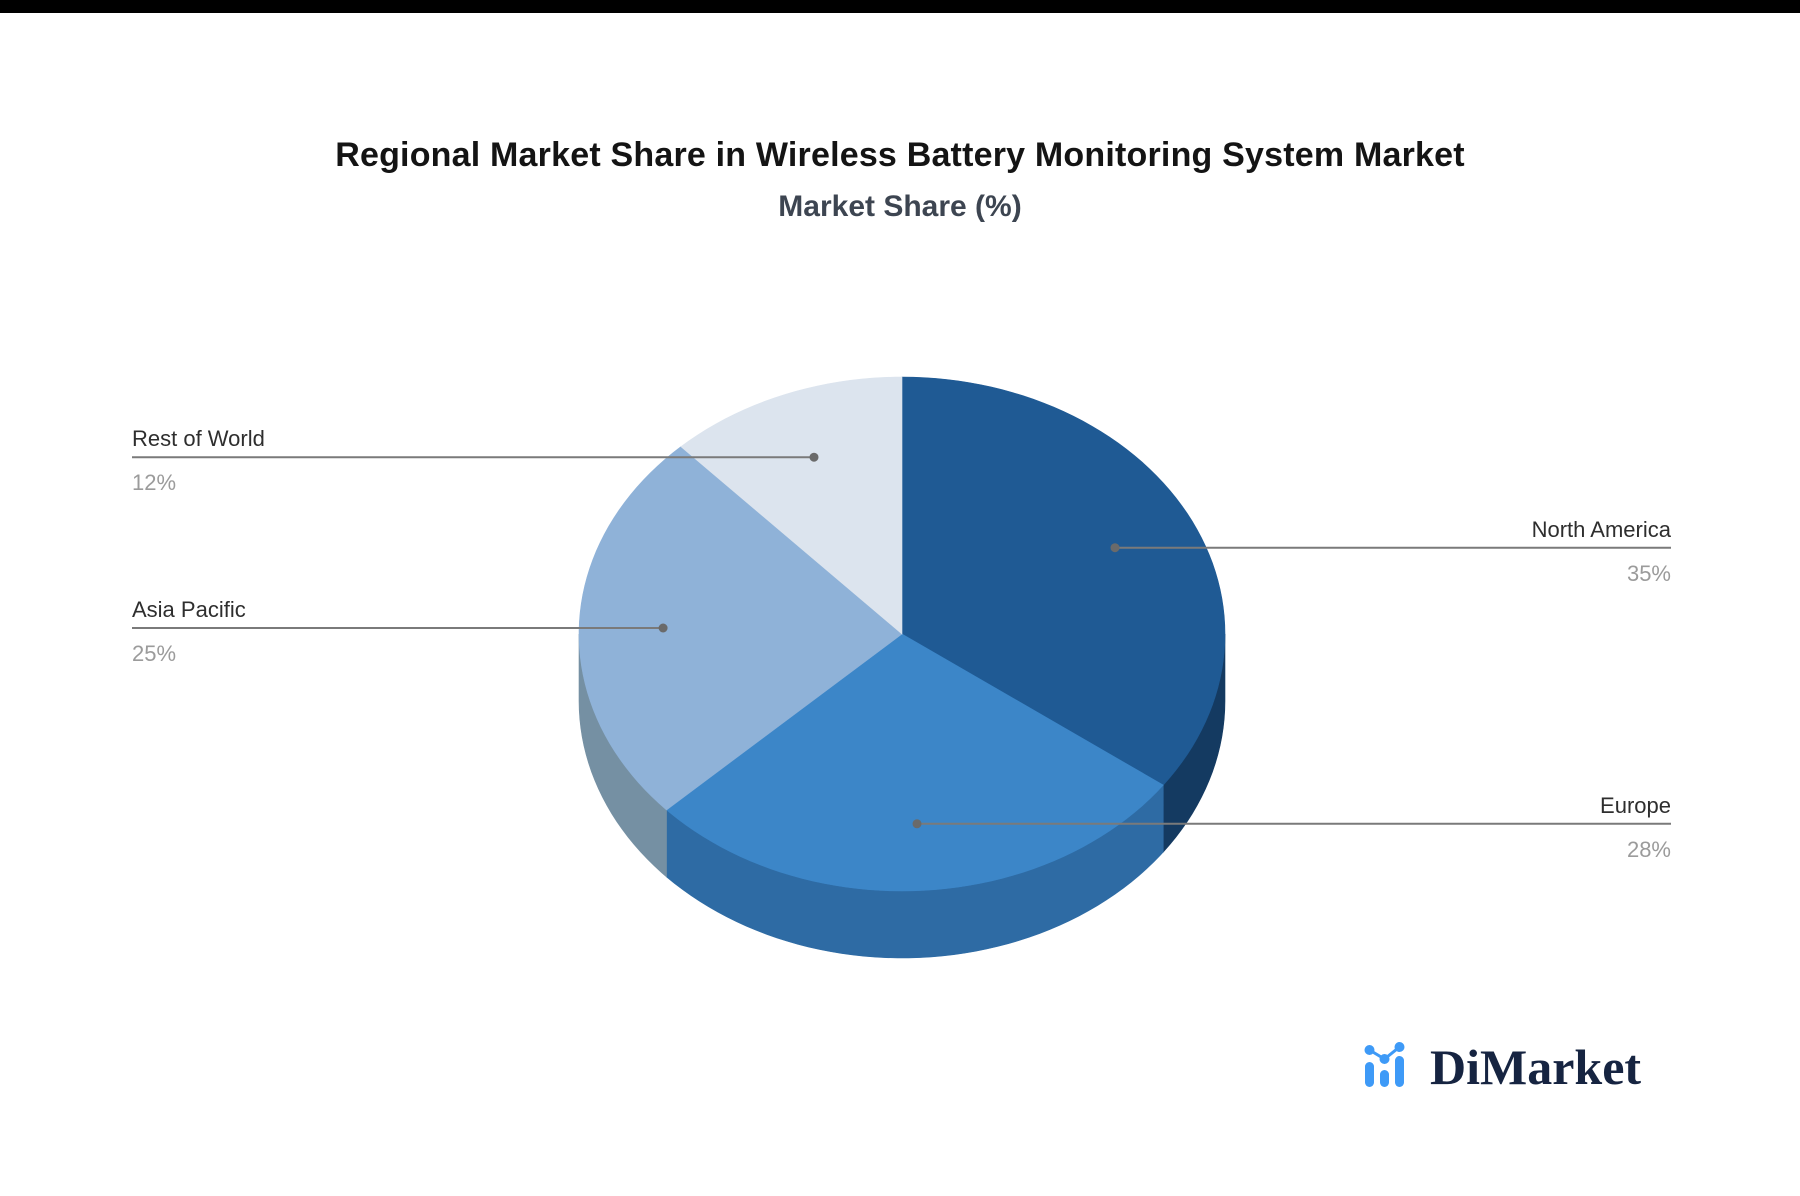 The width and height of the screenshot is (1800, 1196). Describe the element at coordinates (900, 206) in the screenshot. I see `chart-subtitle: Market Share (%)` at that location.